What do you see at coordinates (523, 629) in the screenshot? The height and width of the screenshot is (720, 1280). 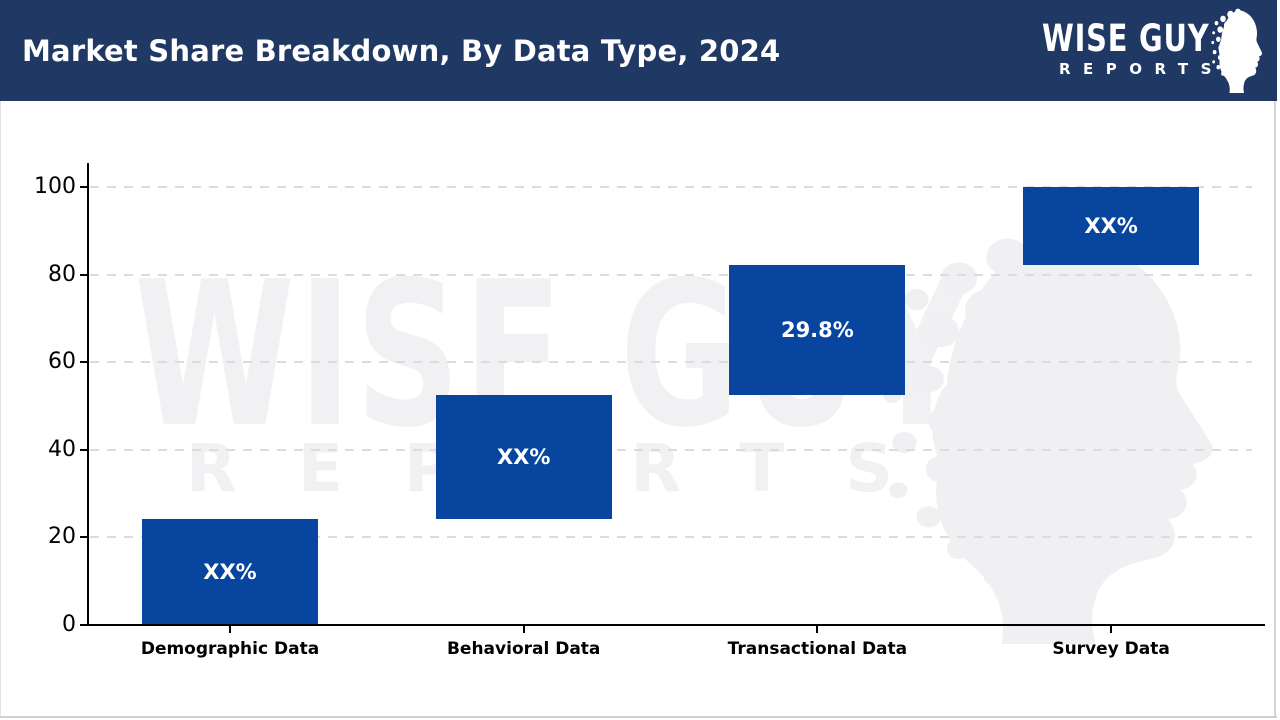 I see `x-tick-mark-behavioral-data` at bounding box center [523, 629].